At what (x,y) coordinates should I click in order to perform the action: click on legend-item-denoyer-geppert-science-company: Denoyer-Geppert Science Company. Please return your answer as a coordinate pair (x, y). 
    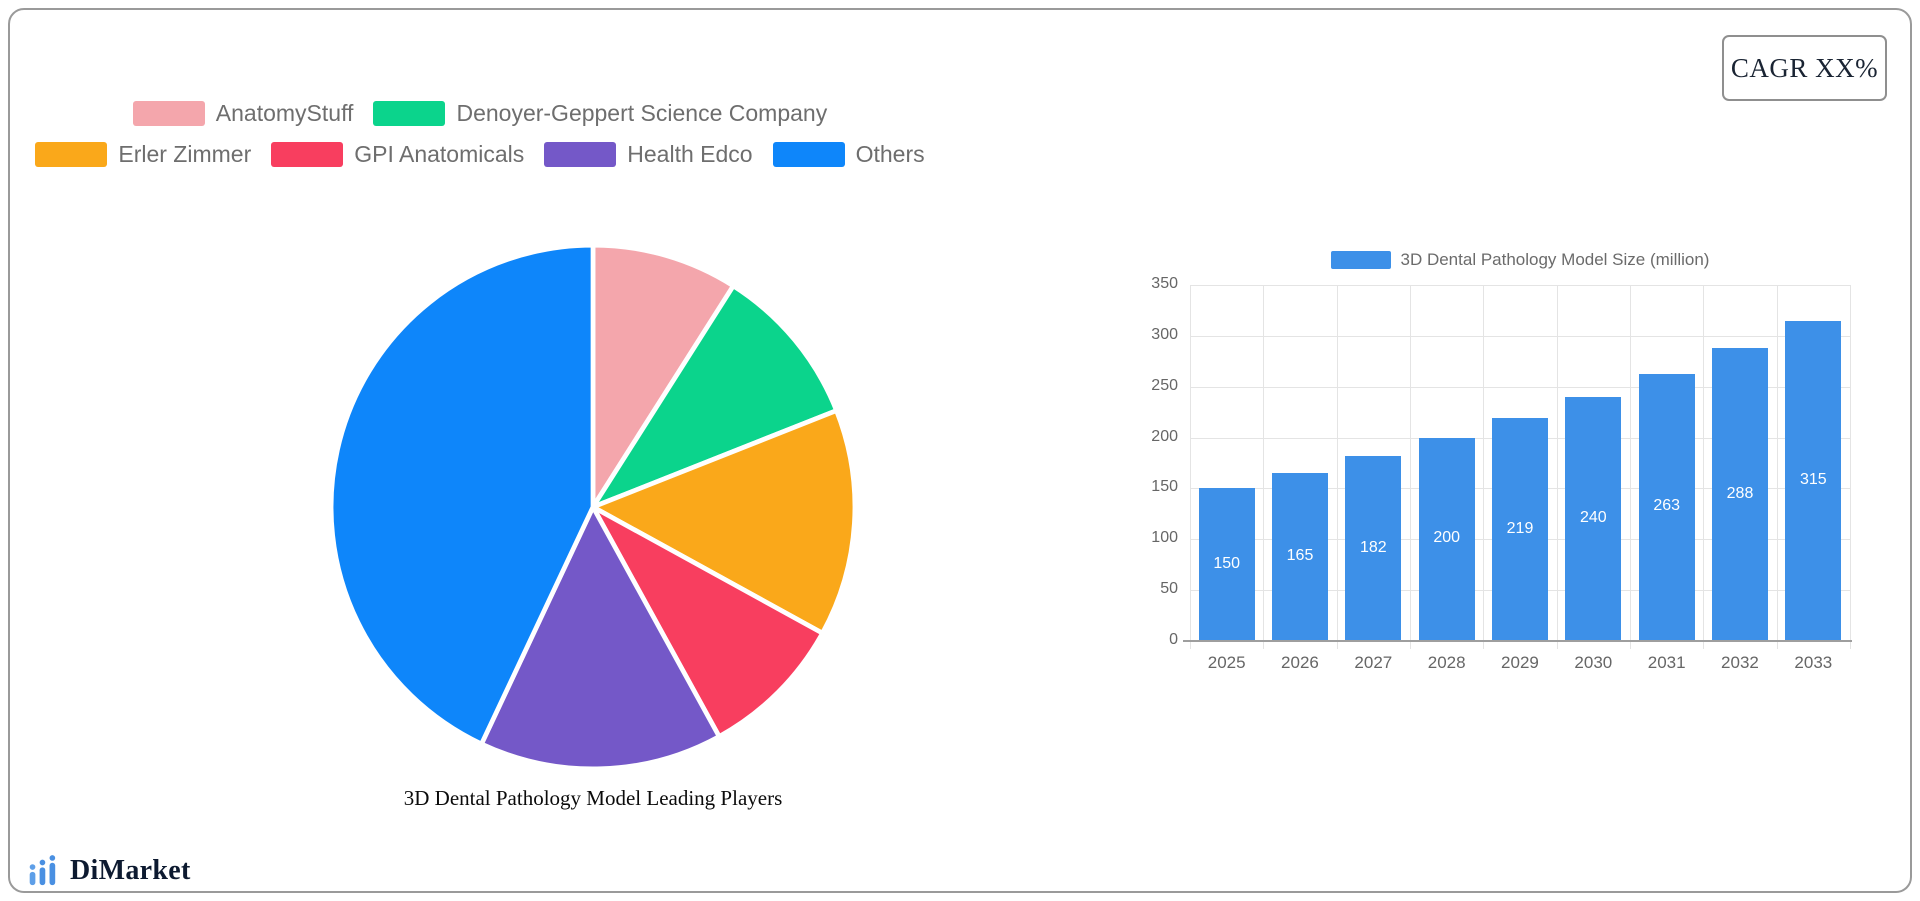
    Looking at the image, I should click on (600, 113).